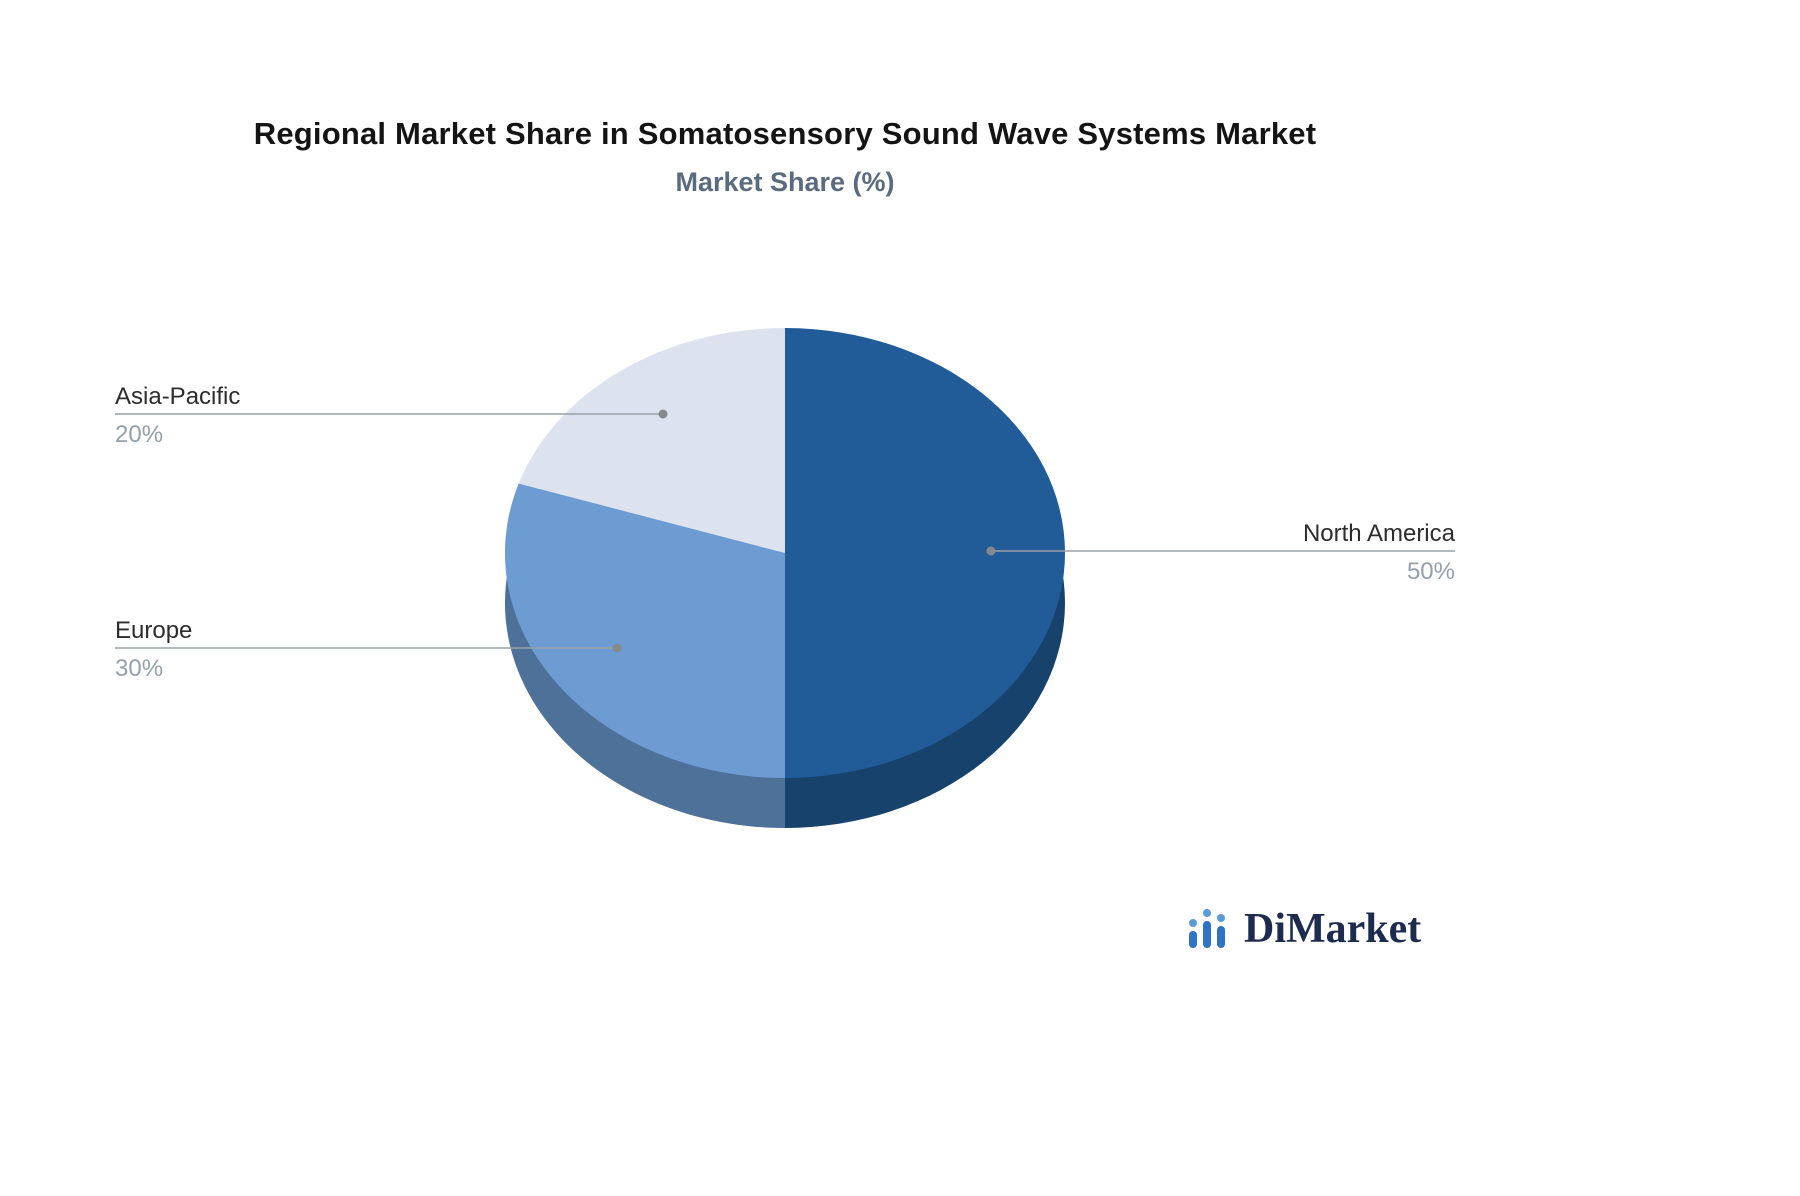 The height and width of the screenshot is (1196, 1800). I want to click on pie-slice-north-america, so click(925, 553).